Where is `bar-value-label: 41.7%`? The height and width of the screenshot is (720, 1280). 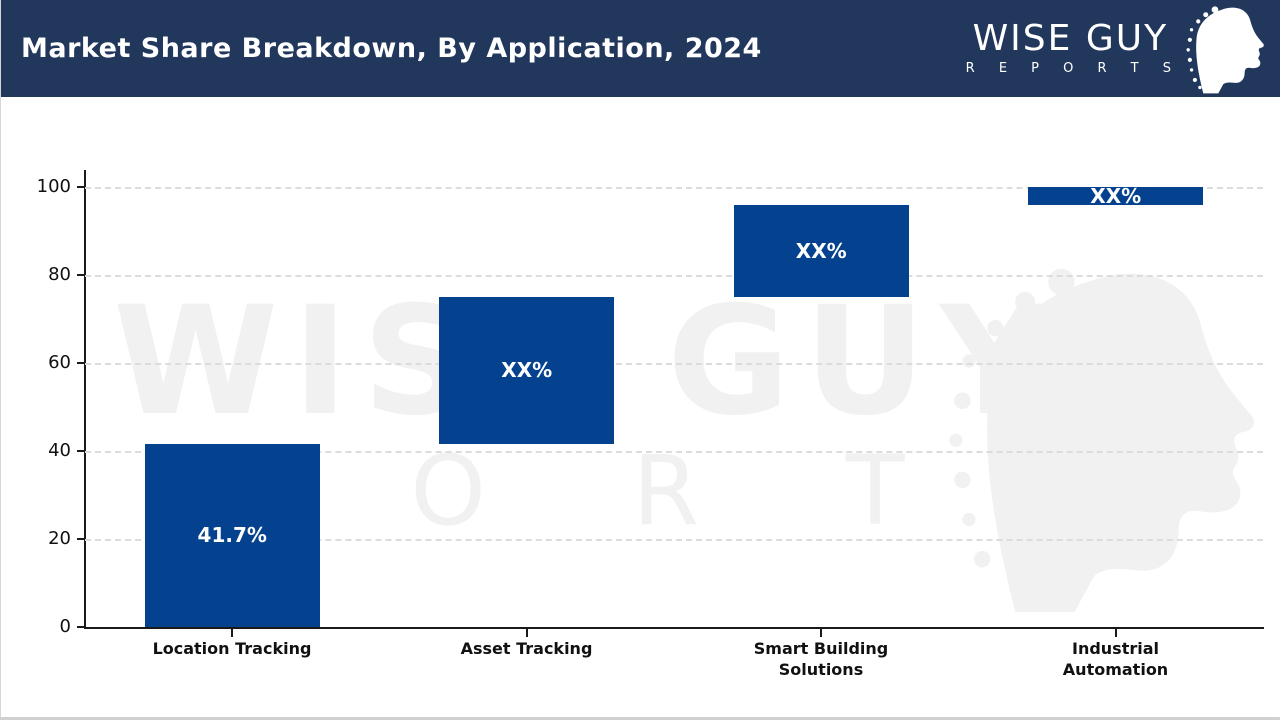
bar-value-label: 41.7% is located at coordinates (232, 535).